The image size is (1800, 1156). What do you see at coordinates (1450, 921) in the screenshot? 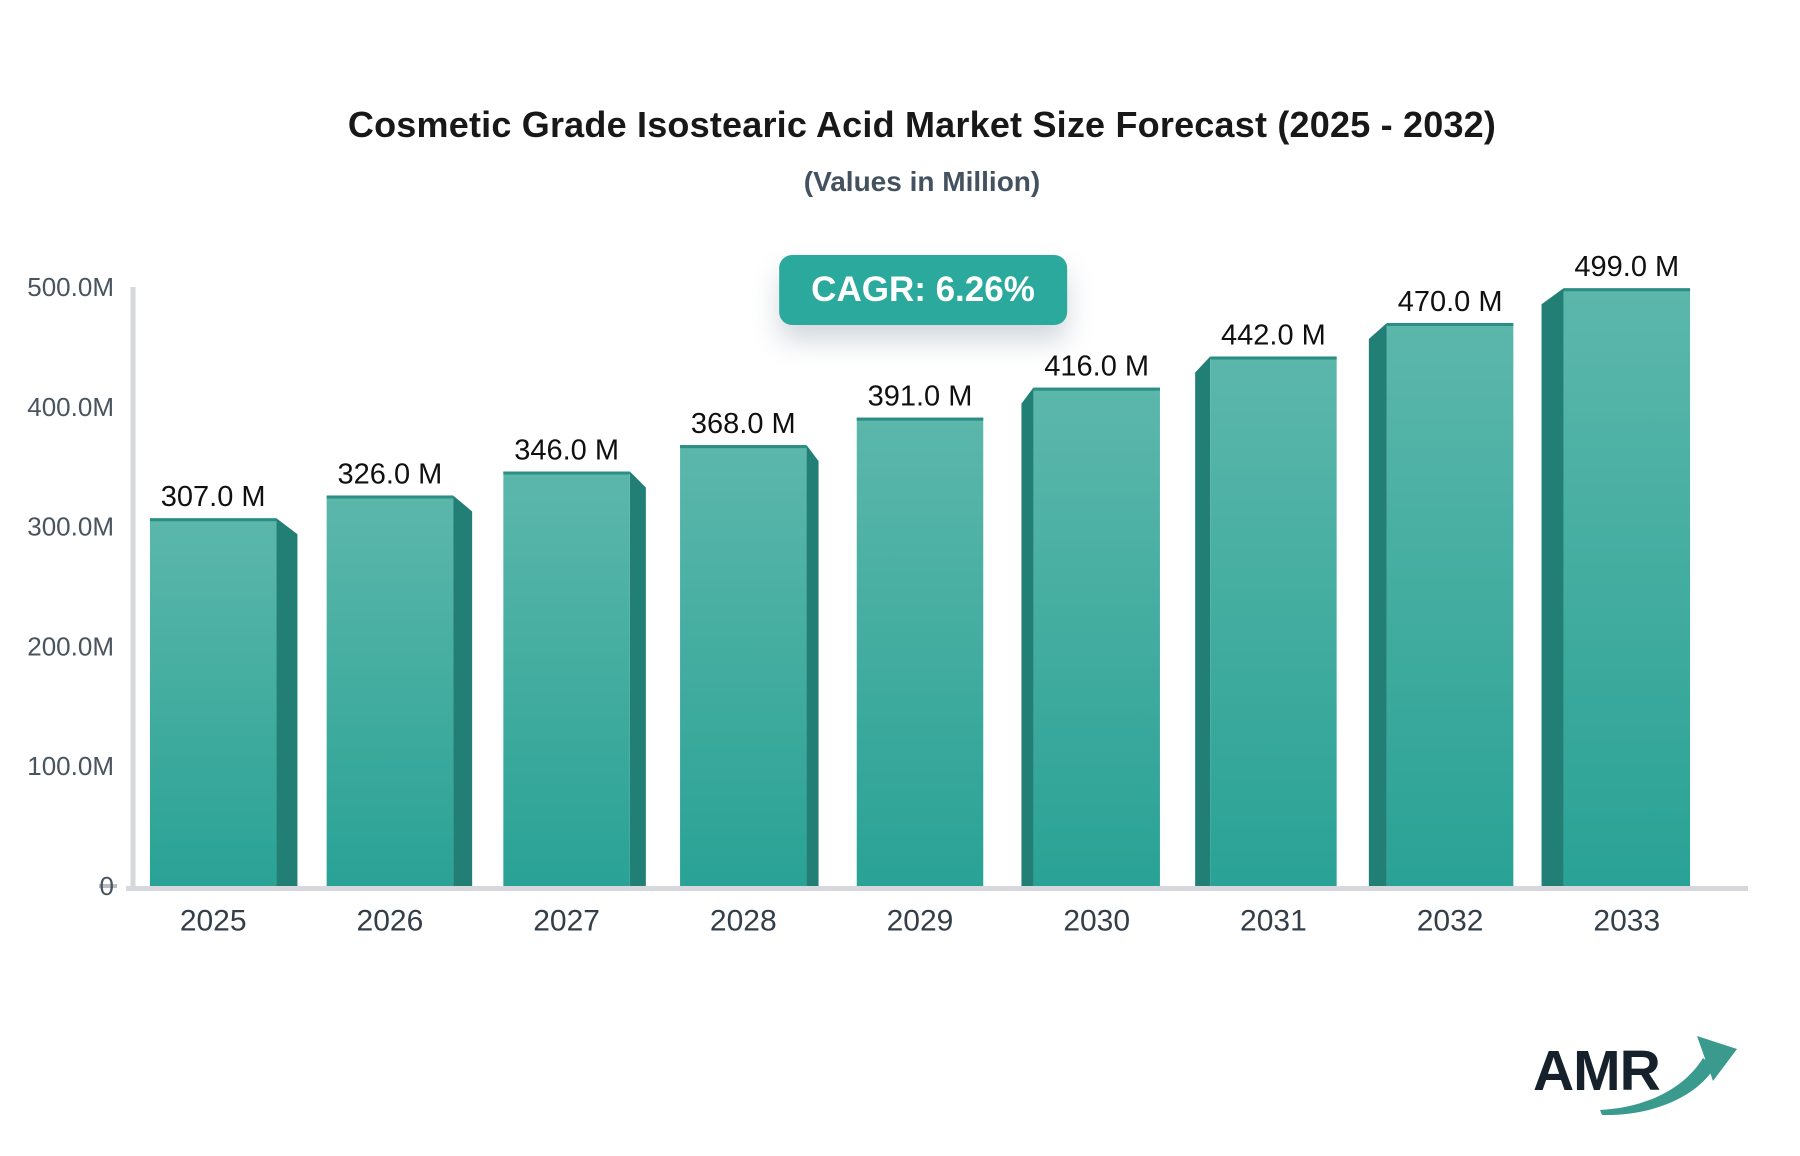
I see `x-axis-category-label: 2032` at bounding box center [1450, 921].